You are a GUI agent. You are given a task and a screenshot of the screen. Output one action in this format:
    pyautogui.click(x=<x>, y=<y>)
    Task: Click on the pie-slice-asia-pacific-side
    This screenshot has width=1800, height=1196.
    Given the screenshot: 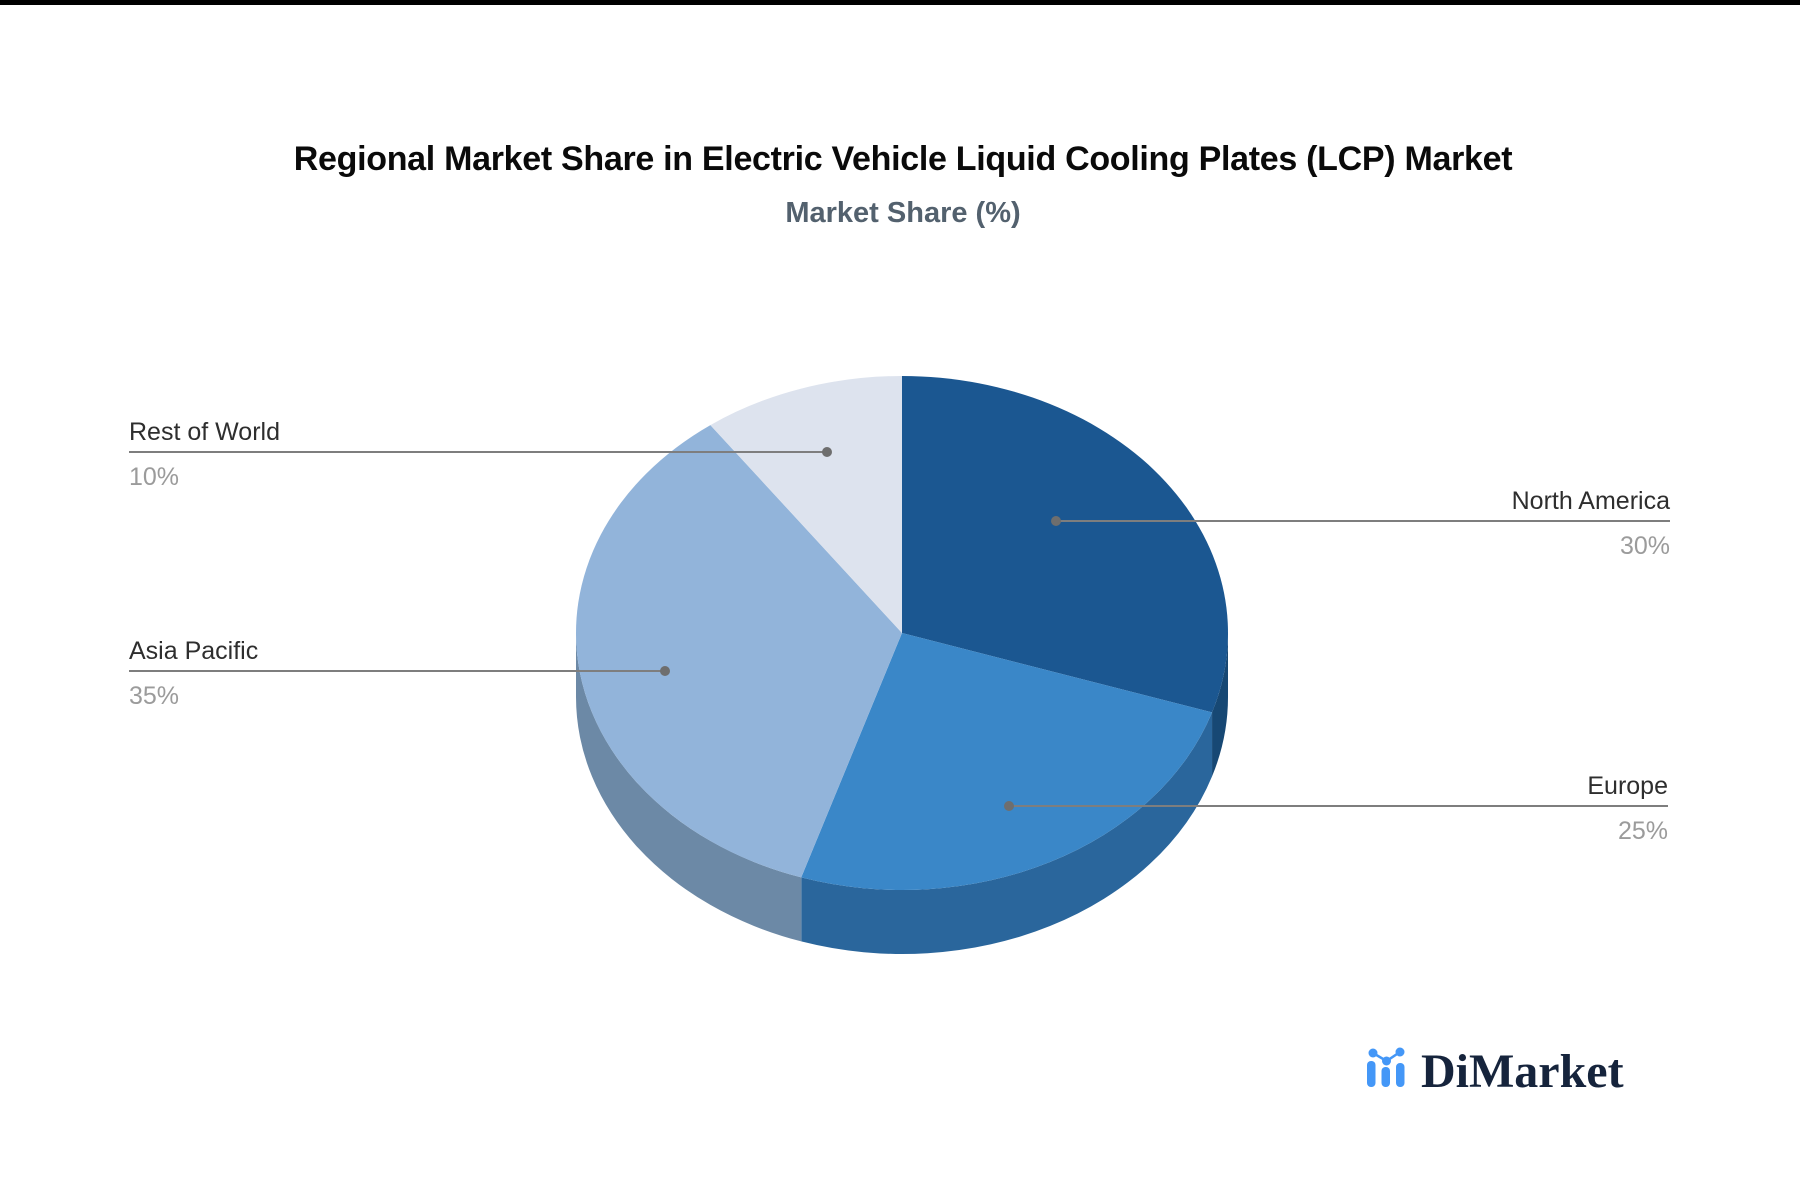 What is the action you would take?
    pyautogui.click(x=689, y=787)
    